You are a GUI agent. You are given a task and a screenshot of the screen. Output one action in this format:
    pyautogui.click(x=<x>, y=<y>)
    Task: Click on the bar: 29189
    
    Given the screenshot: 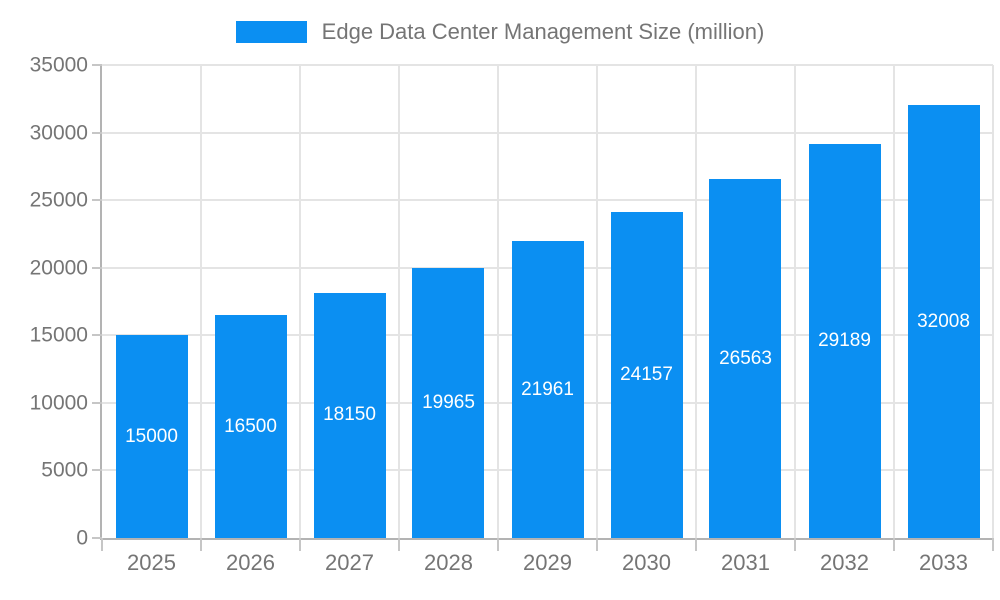 What is the action you would take?
    pyautogui.click(x=844, y=340)
    